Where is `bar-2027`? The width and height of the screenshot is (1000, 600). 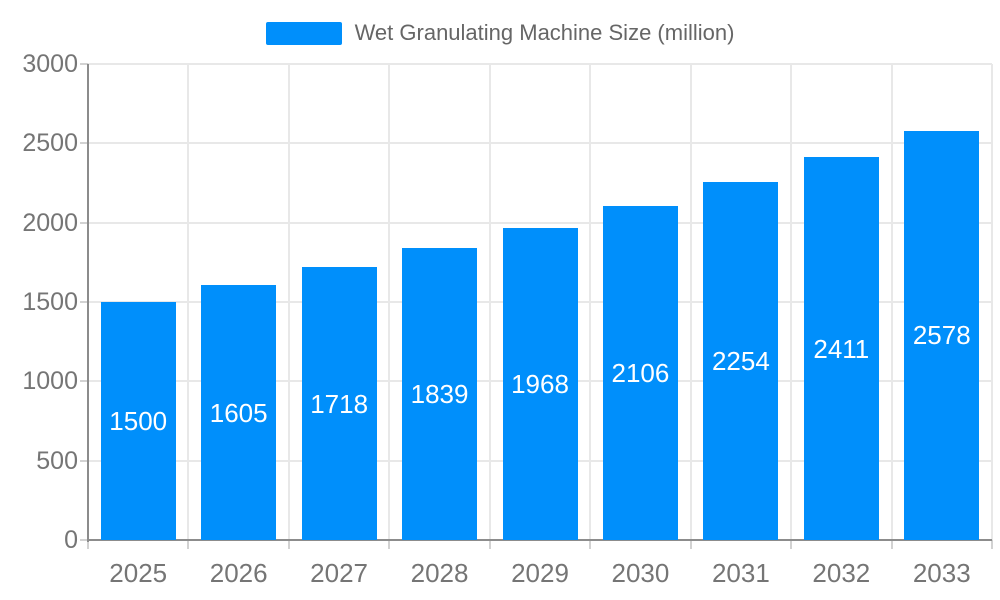
bar-2027 is located at coordinates (339, 403).